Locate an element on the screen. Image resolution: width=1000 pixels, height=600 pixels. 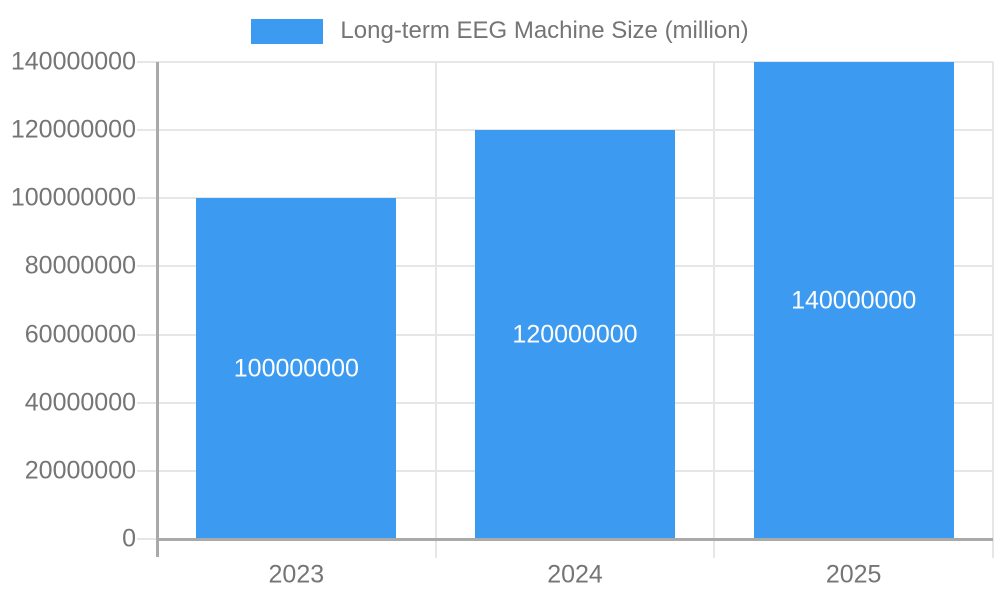
y-axis-line is located at coordinates (157, 309).